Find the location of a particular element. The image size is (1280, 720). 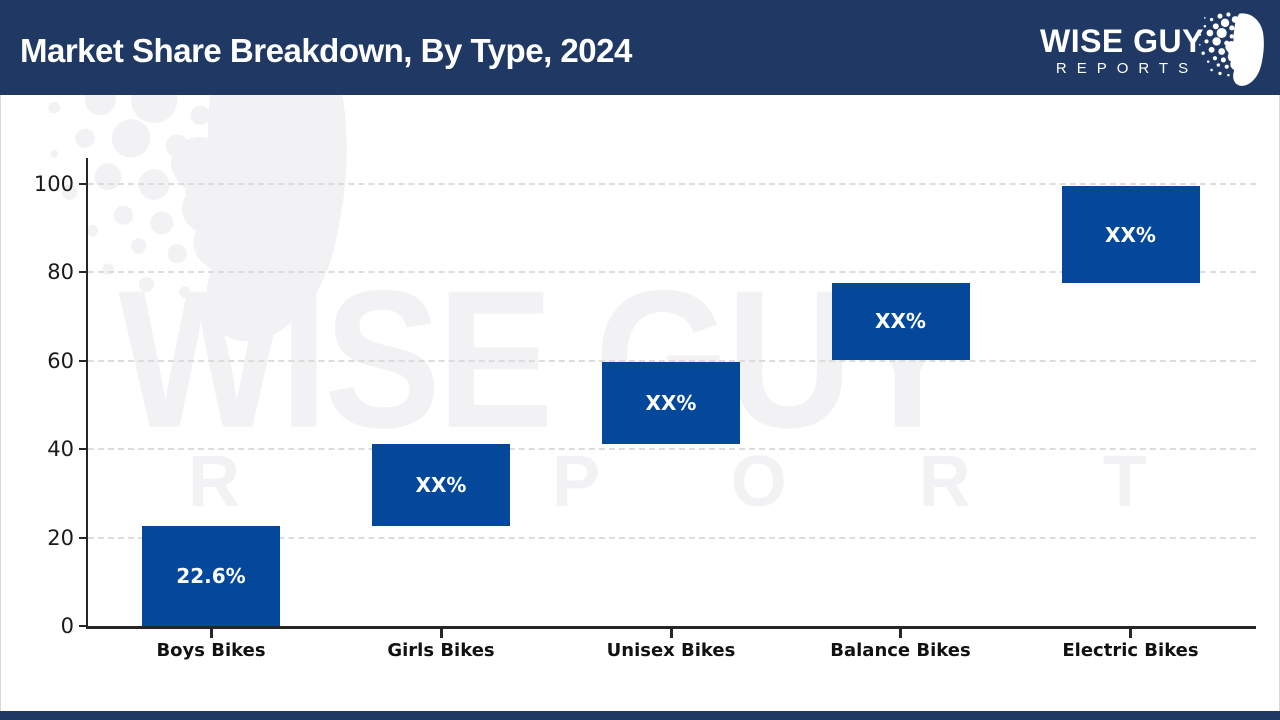

y-tick-label: 60 is located at coordinates (60, 360).